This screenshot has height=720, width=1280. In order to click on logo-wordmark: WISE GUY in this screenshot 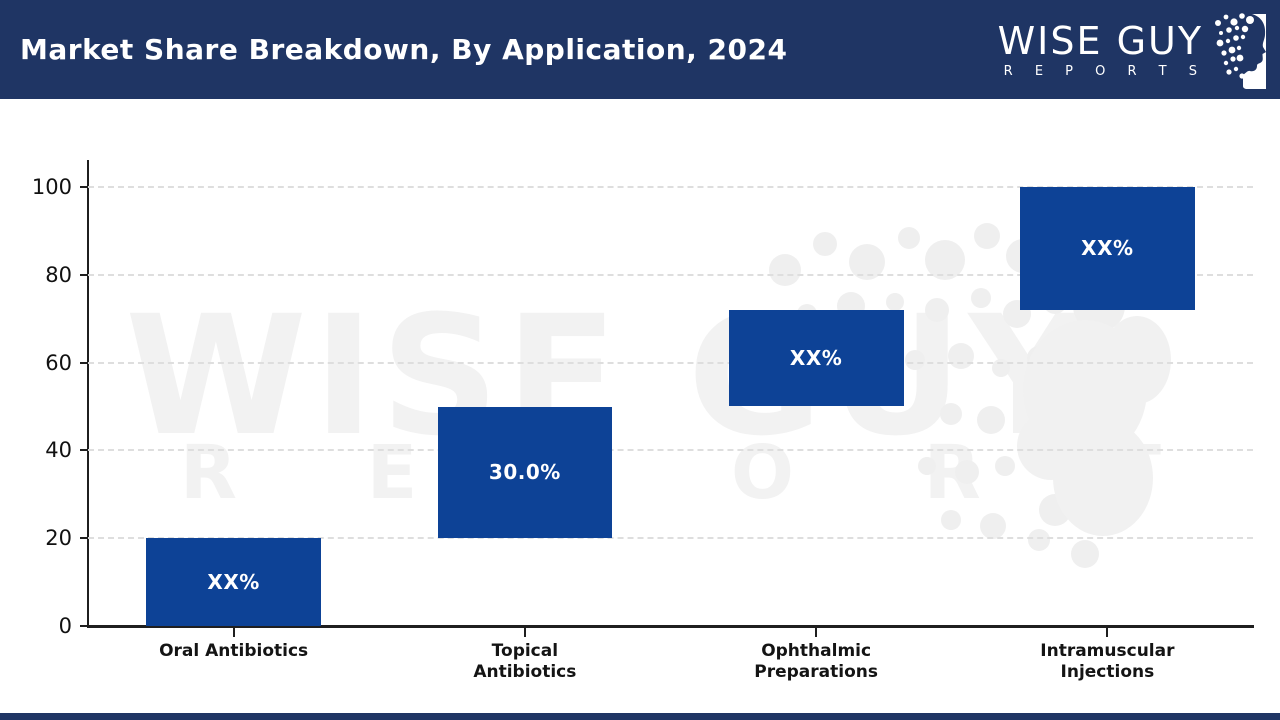, I will do `click(1100, 41)`.